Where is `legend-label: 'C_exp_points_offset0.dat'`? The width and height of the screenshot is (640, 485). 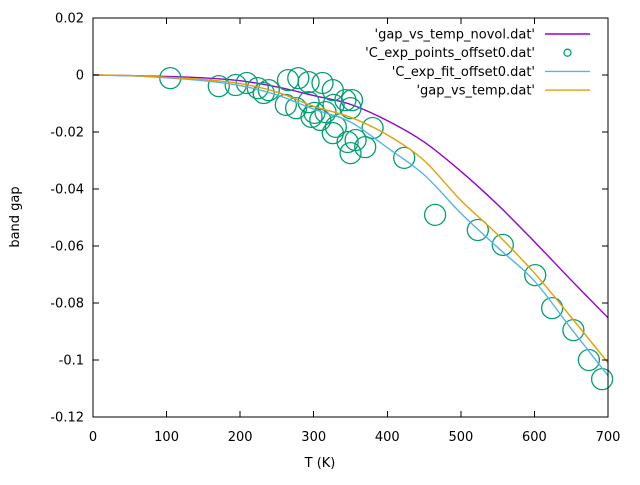
legend-label: 'C_exp_points_offset0.dat' is located at coordinates (450, 53).